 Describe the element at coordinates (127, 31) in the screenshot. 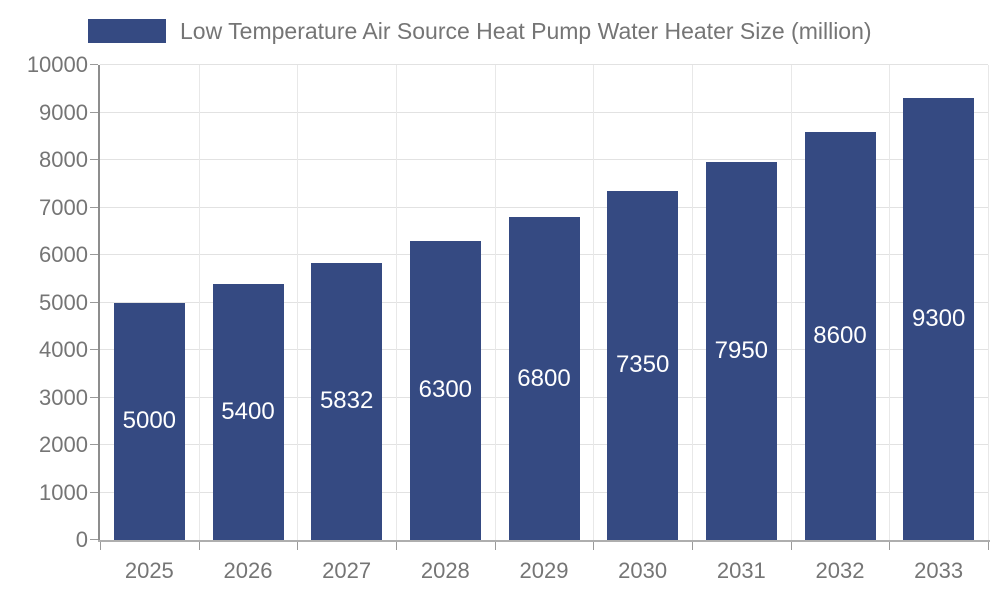

I see `legend-swatch` at that location.